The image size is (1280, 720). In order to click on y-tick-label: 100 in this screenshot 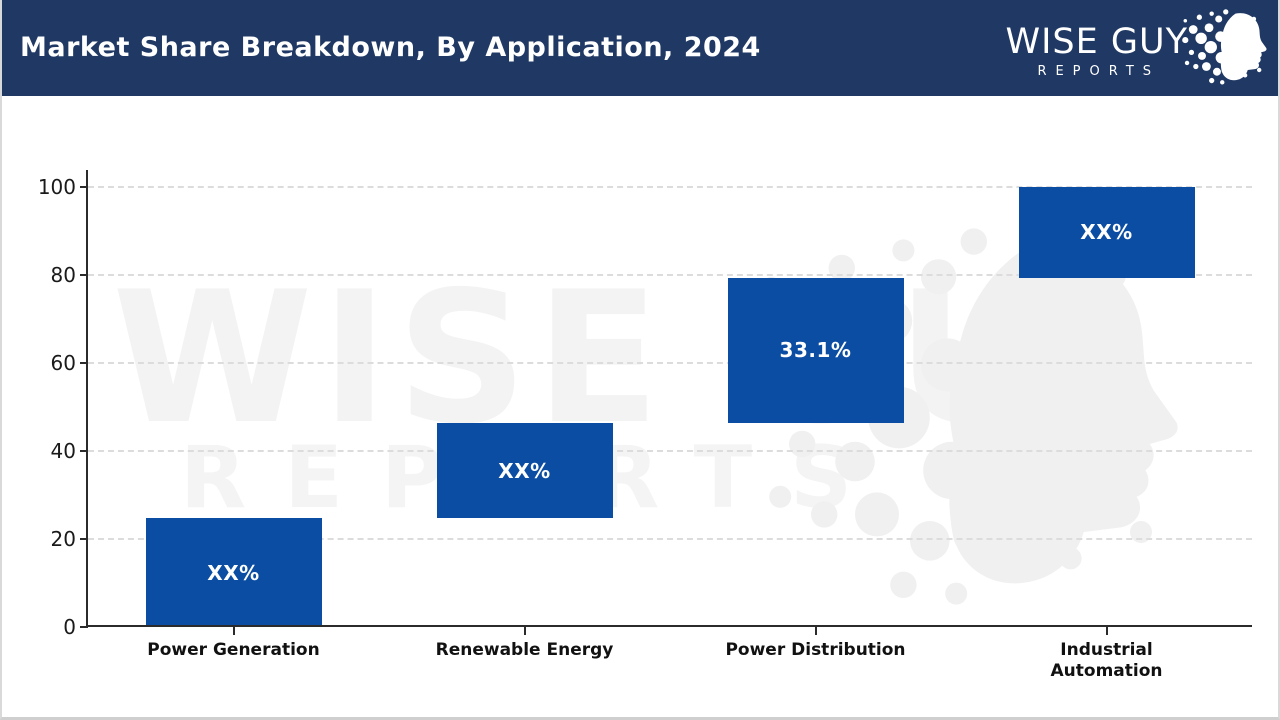, I will do `click(56, 187)`.